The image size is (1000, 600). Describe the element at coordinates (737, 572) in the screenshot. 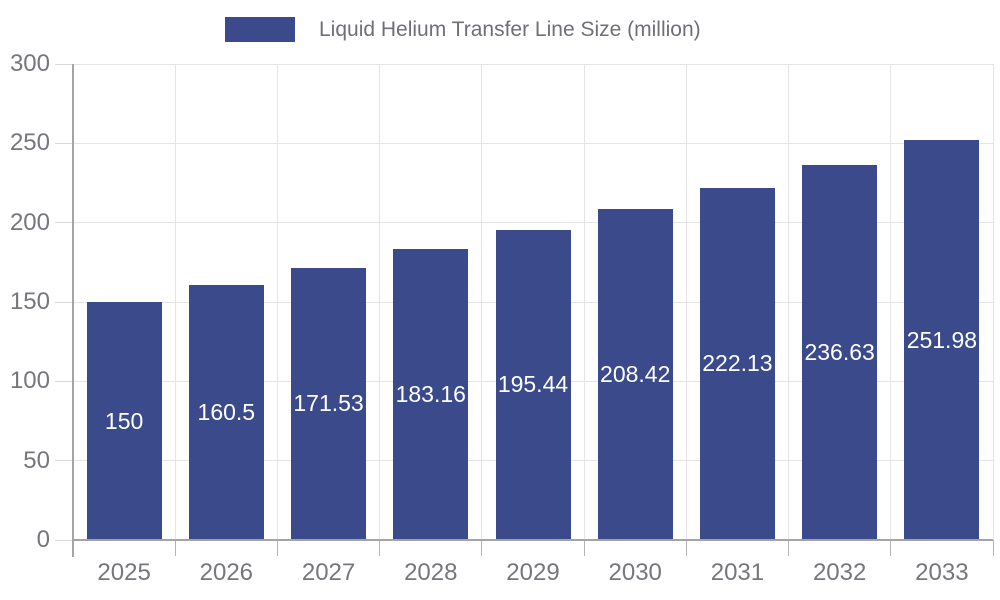

I see `x-axis-label: 2031` at that location.